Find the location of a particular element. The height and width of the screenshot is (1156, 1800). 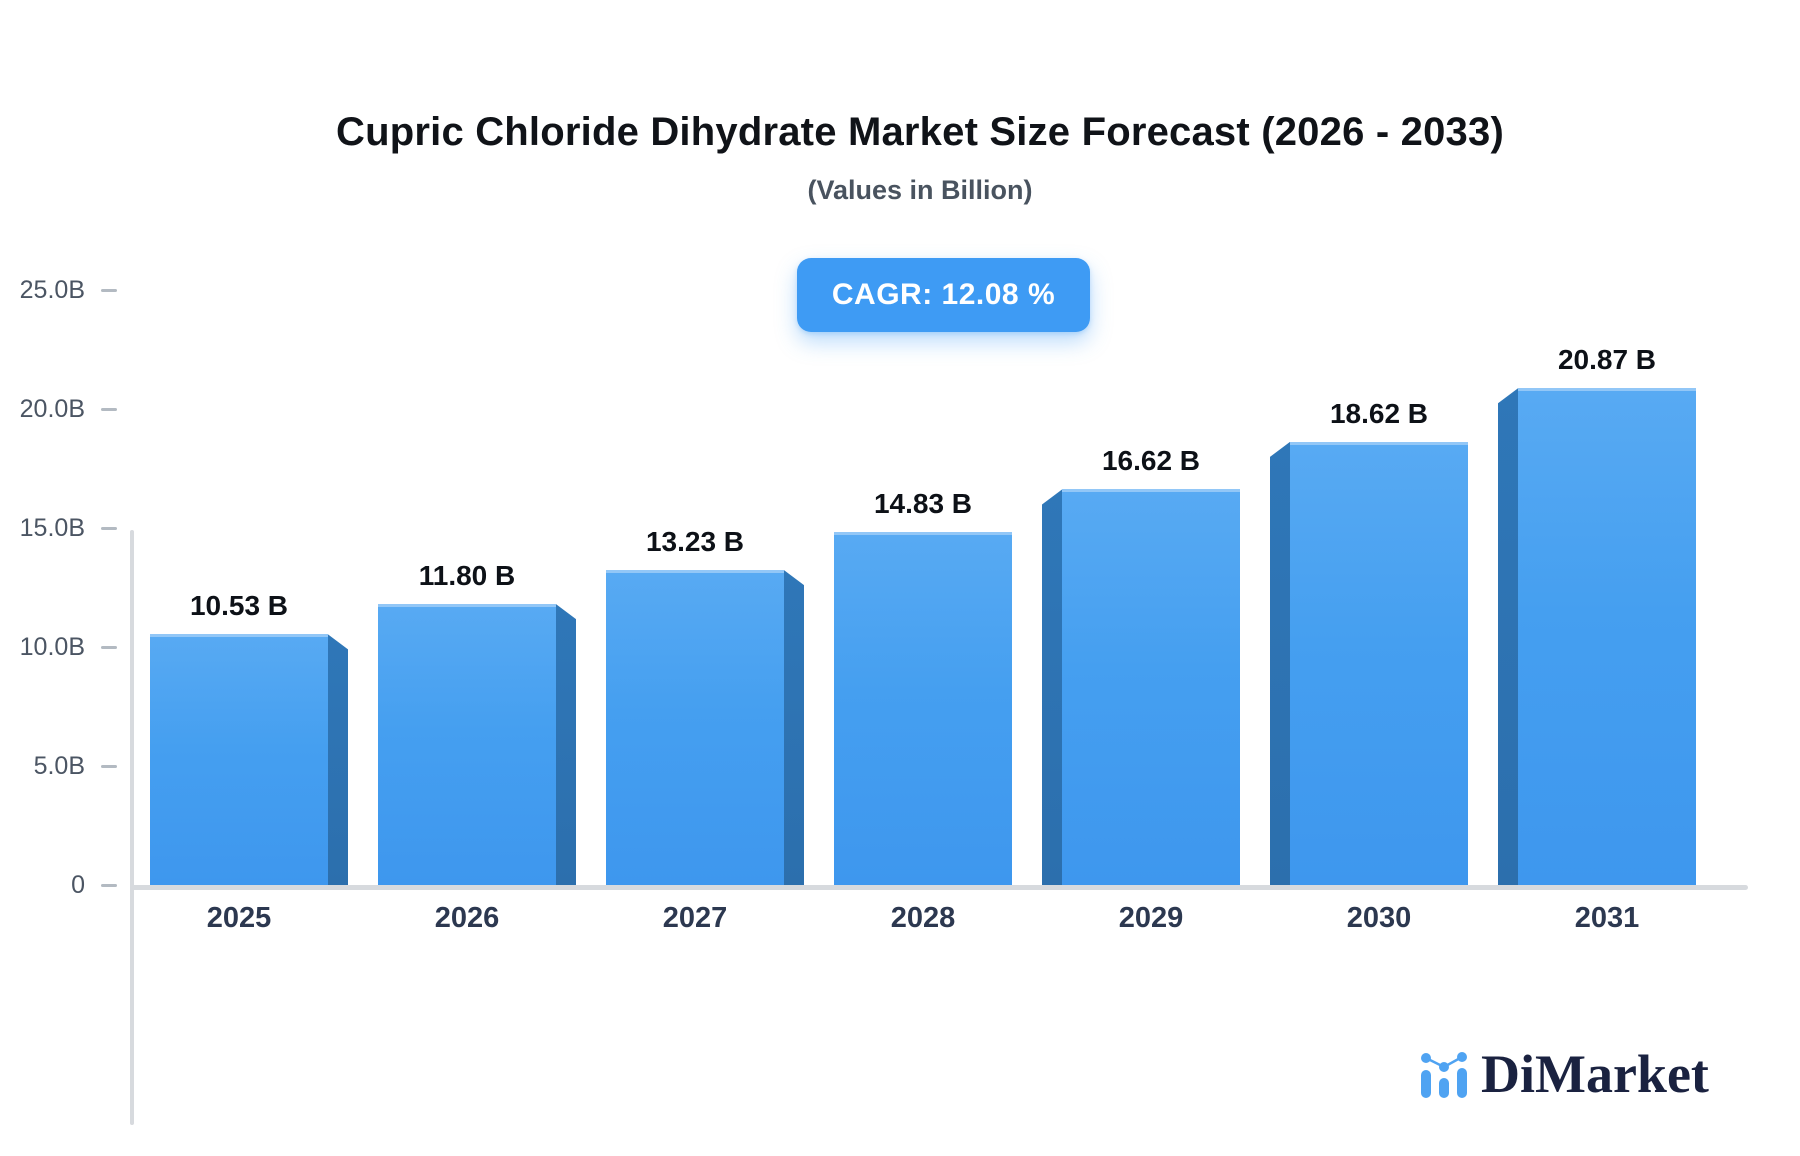

y-axis-label: 5.0B is located at coordinates (59, 766).